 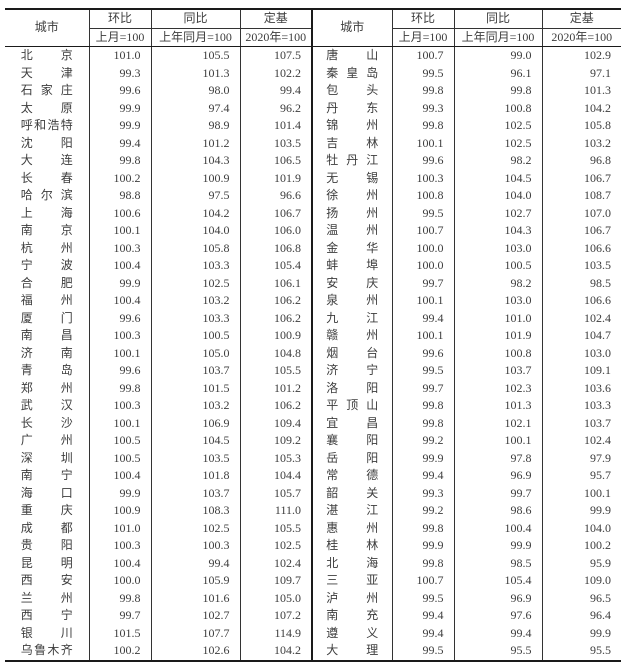 I want to click on fixedbase-value-right: 103.2, so click(x=581, y=143).